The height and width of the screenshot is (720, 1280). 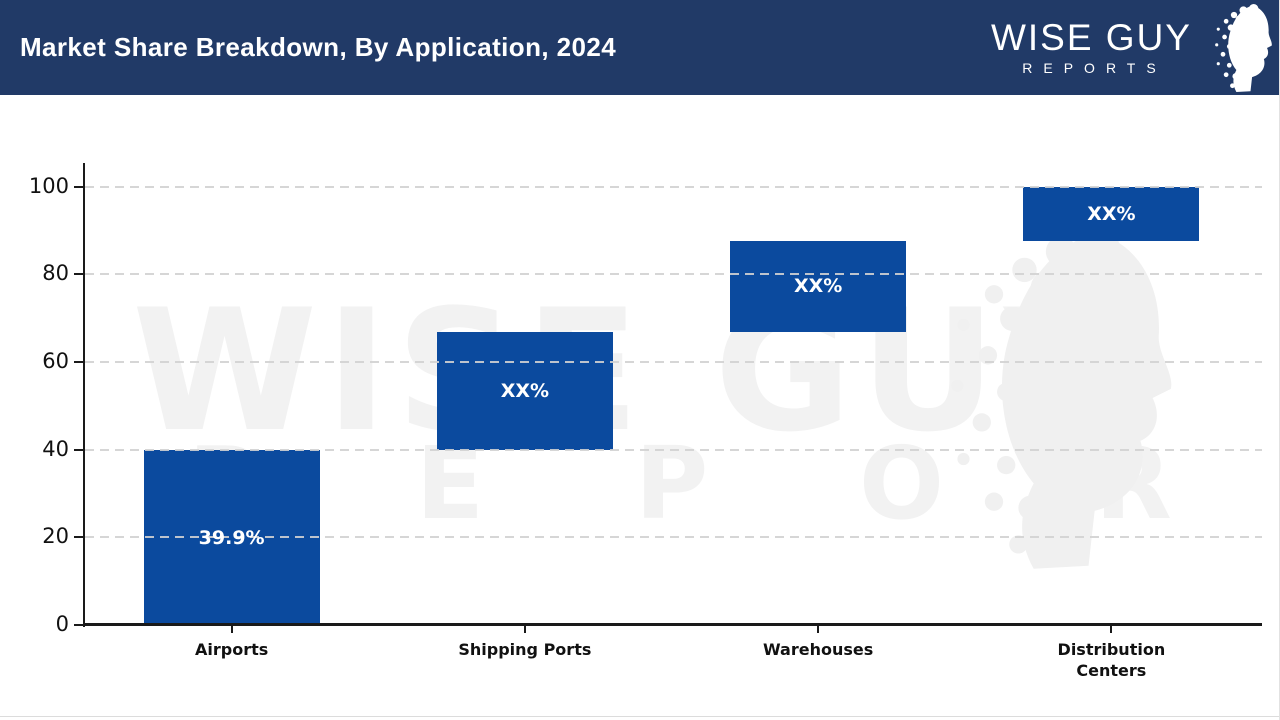 I want to click on x-category-label: Airports, so click(x=231, y=649).